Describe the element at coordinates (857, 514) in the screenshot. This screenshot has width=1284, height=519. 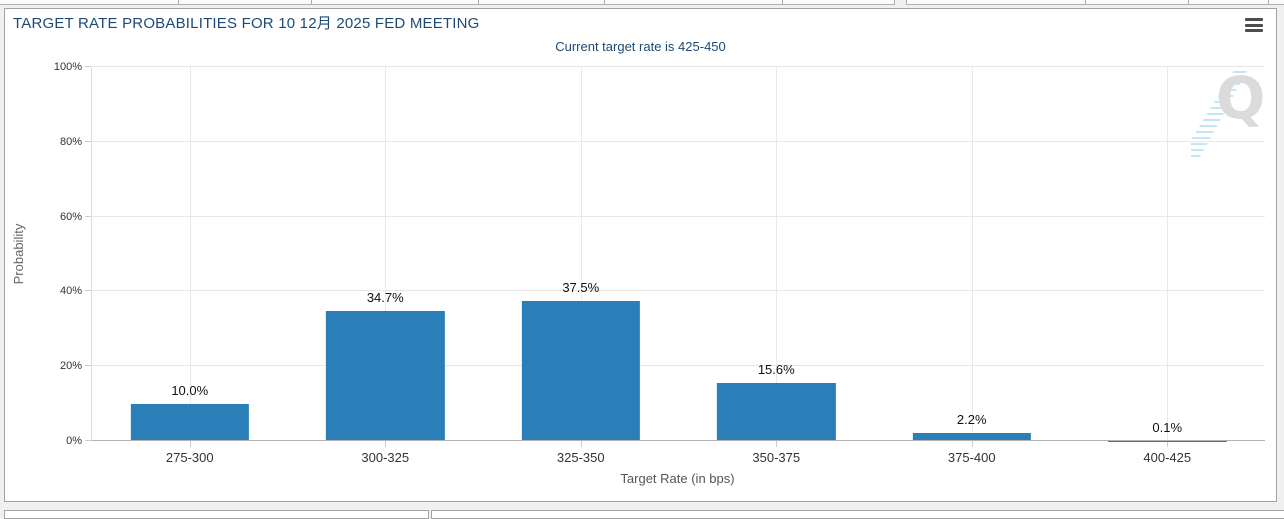
I see `bottom-panel-partial-right` at that location.